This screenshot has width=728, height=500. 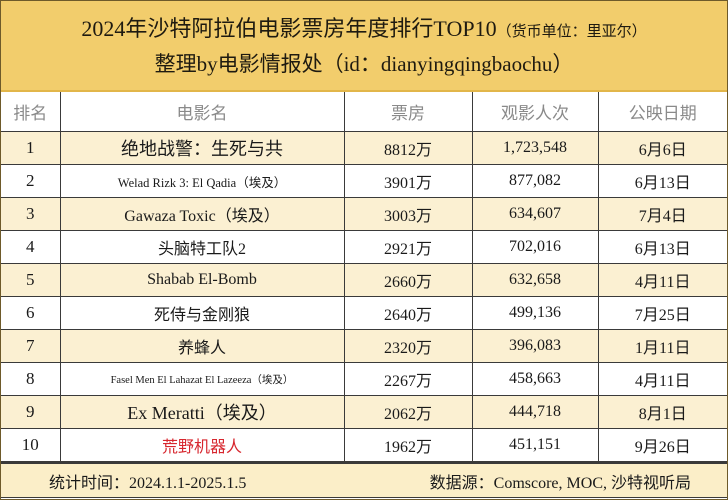 I want to click on admissions-cell: 1,723,548, so click(x=535, y=148).